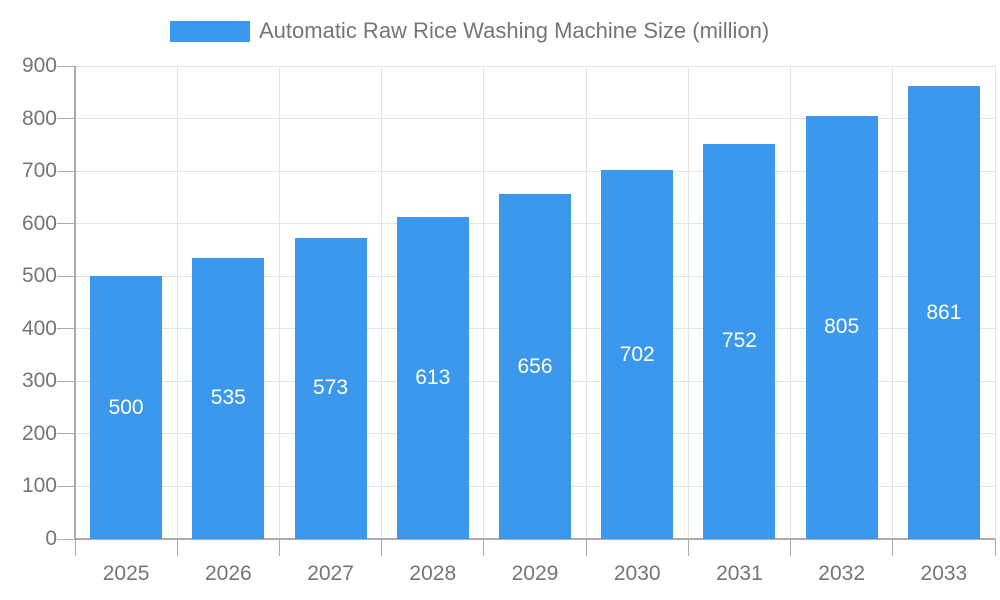 The image size is (1000, 600). I want to click on bar-2025: 500, so click(126, 407).